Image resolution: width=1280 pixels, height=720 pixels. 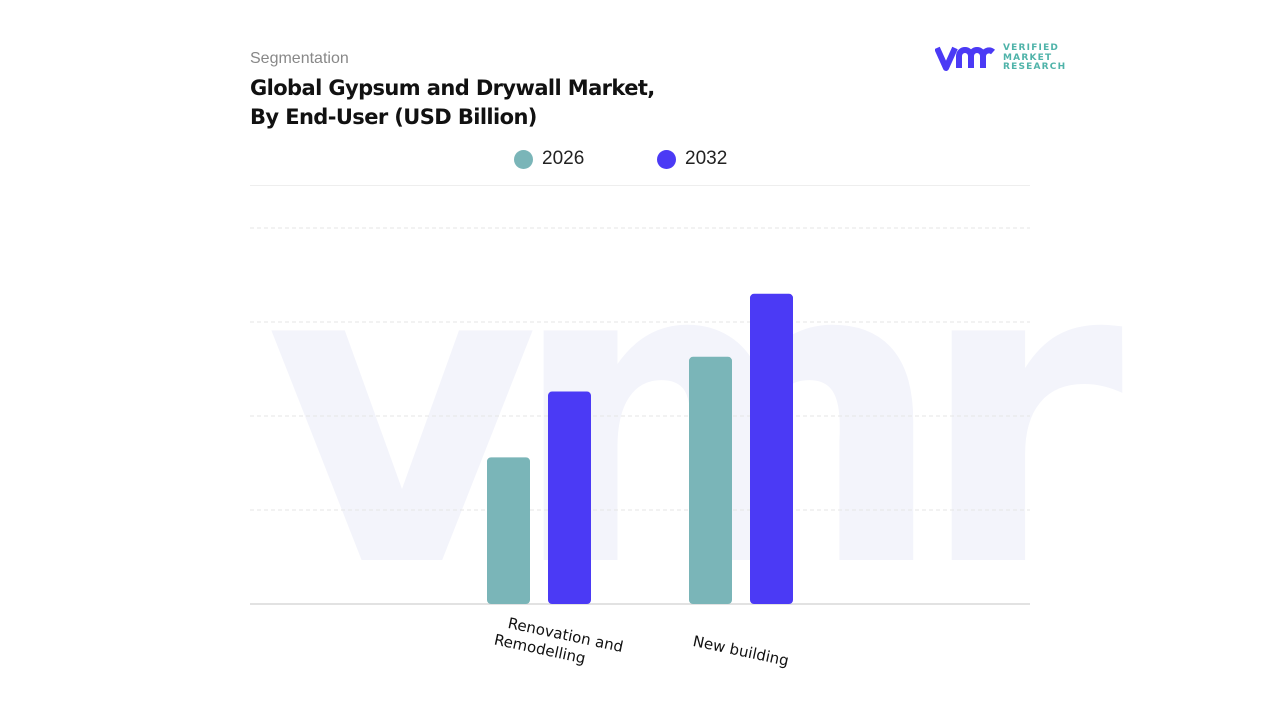 I want to click on logo-line-2: MARKET, so click(x=1028, y=57).